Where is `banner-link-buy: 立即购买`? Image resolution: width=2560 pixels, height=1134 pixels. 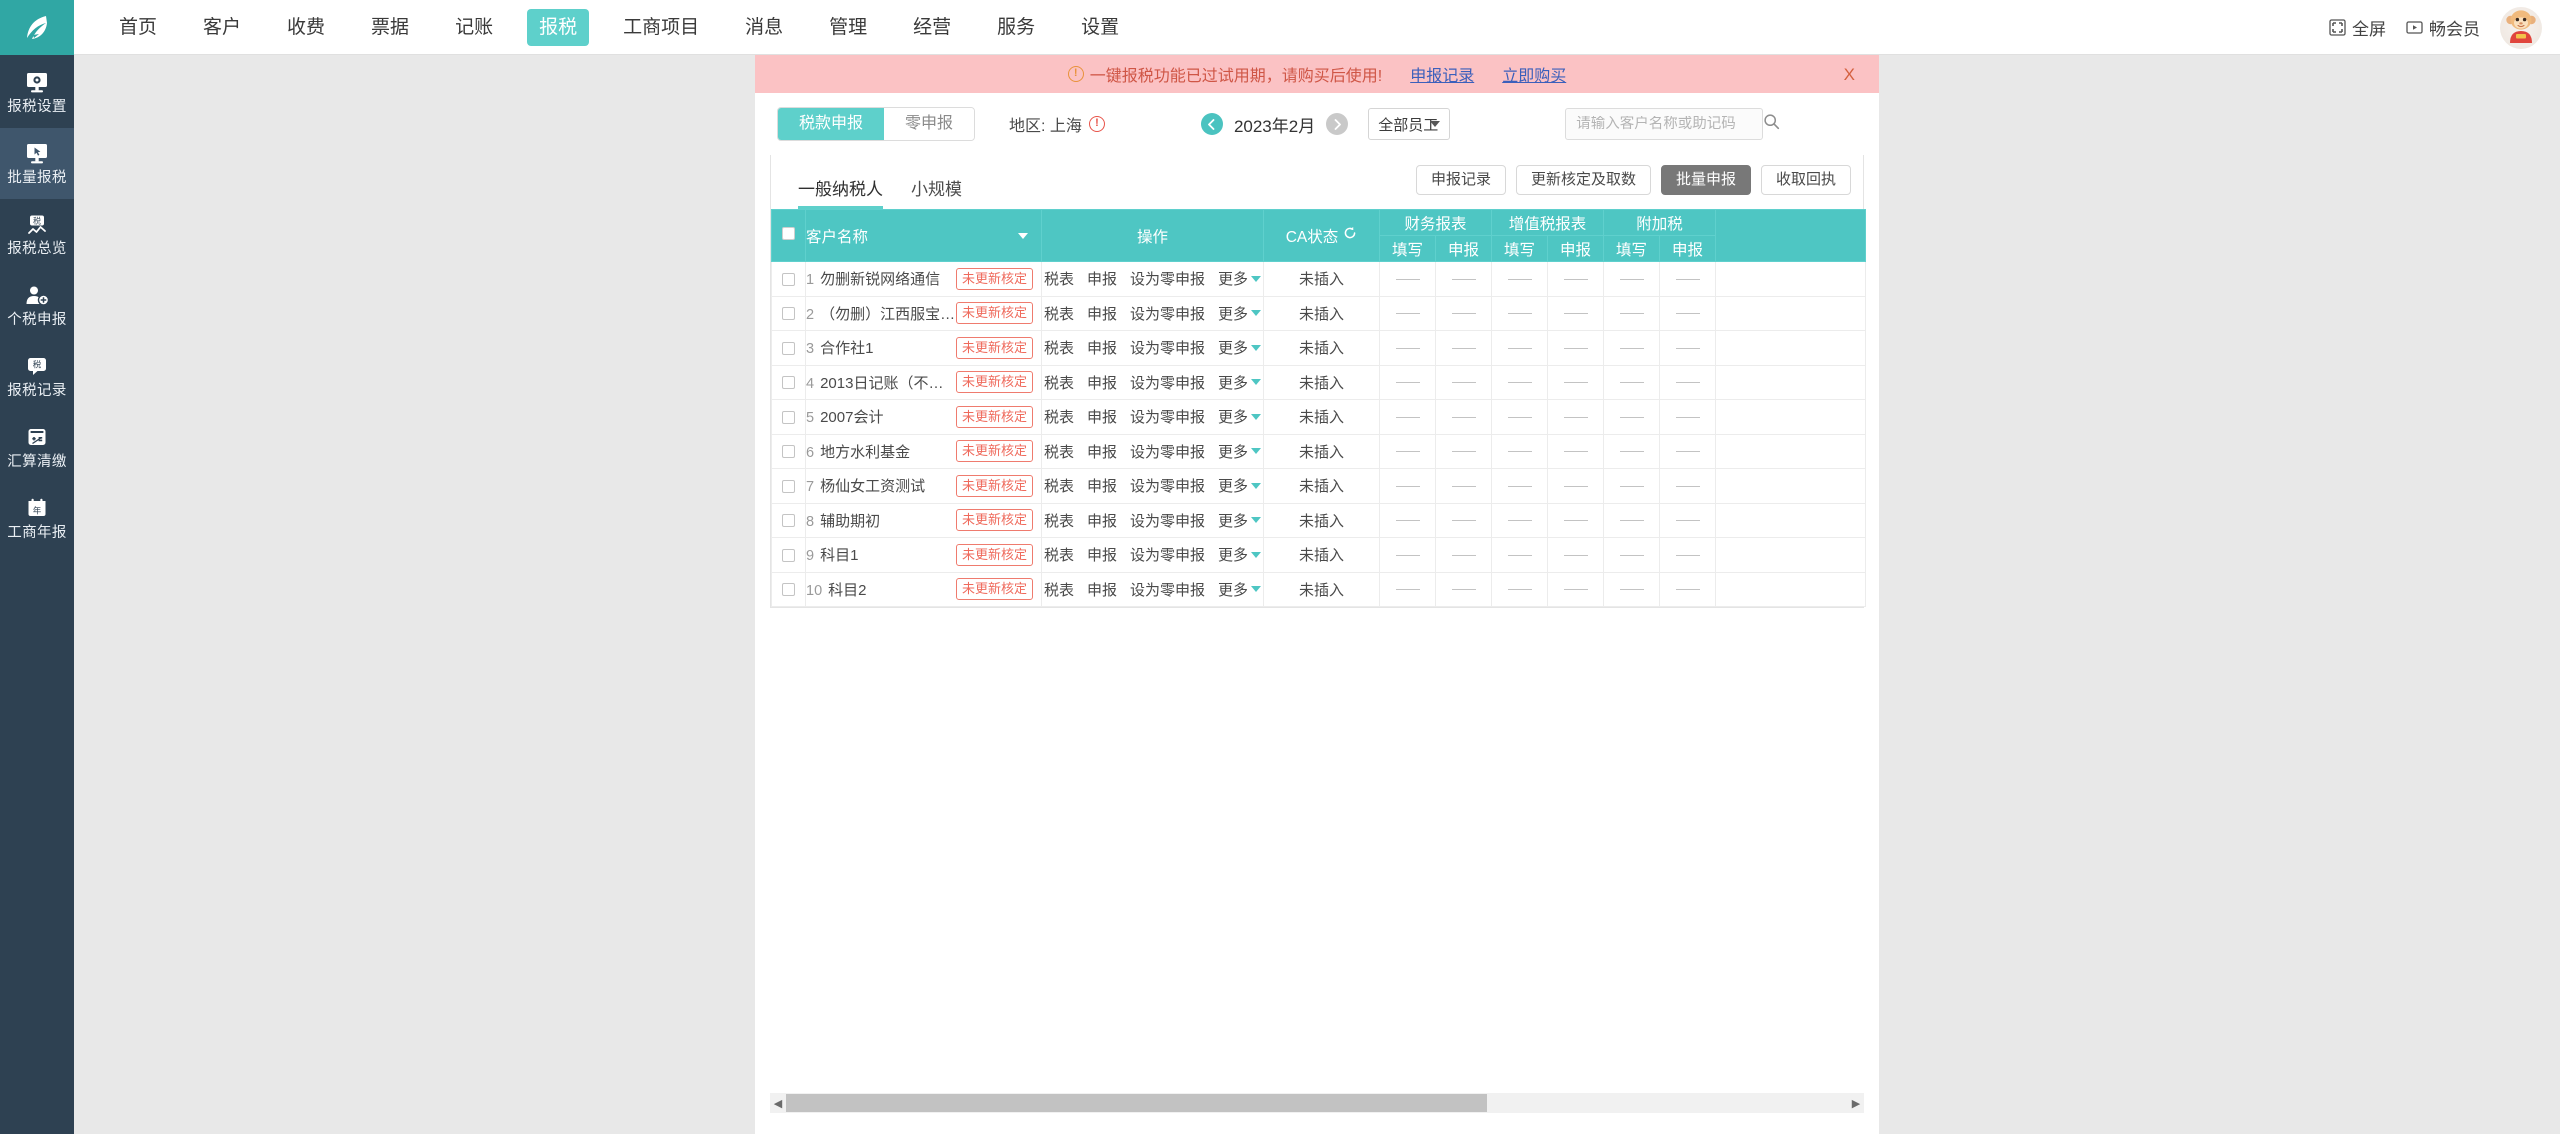
banner-link-buy: 立即购买 is located at coordinates (1534, 76).